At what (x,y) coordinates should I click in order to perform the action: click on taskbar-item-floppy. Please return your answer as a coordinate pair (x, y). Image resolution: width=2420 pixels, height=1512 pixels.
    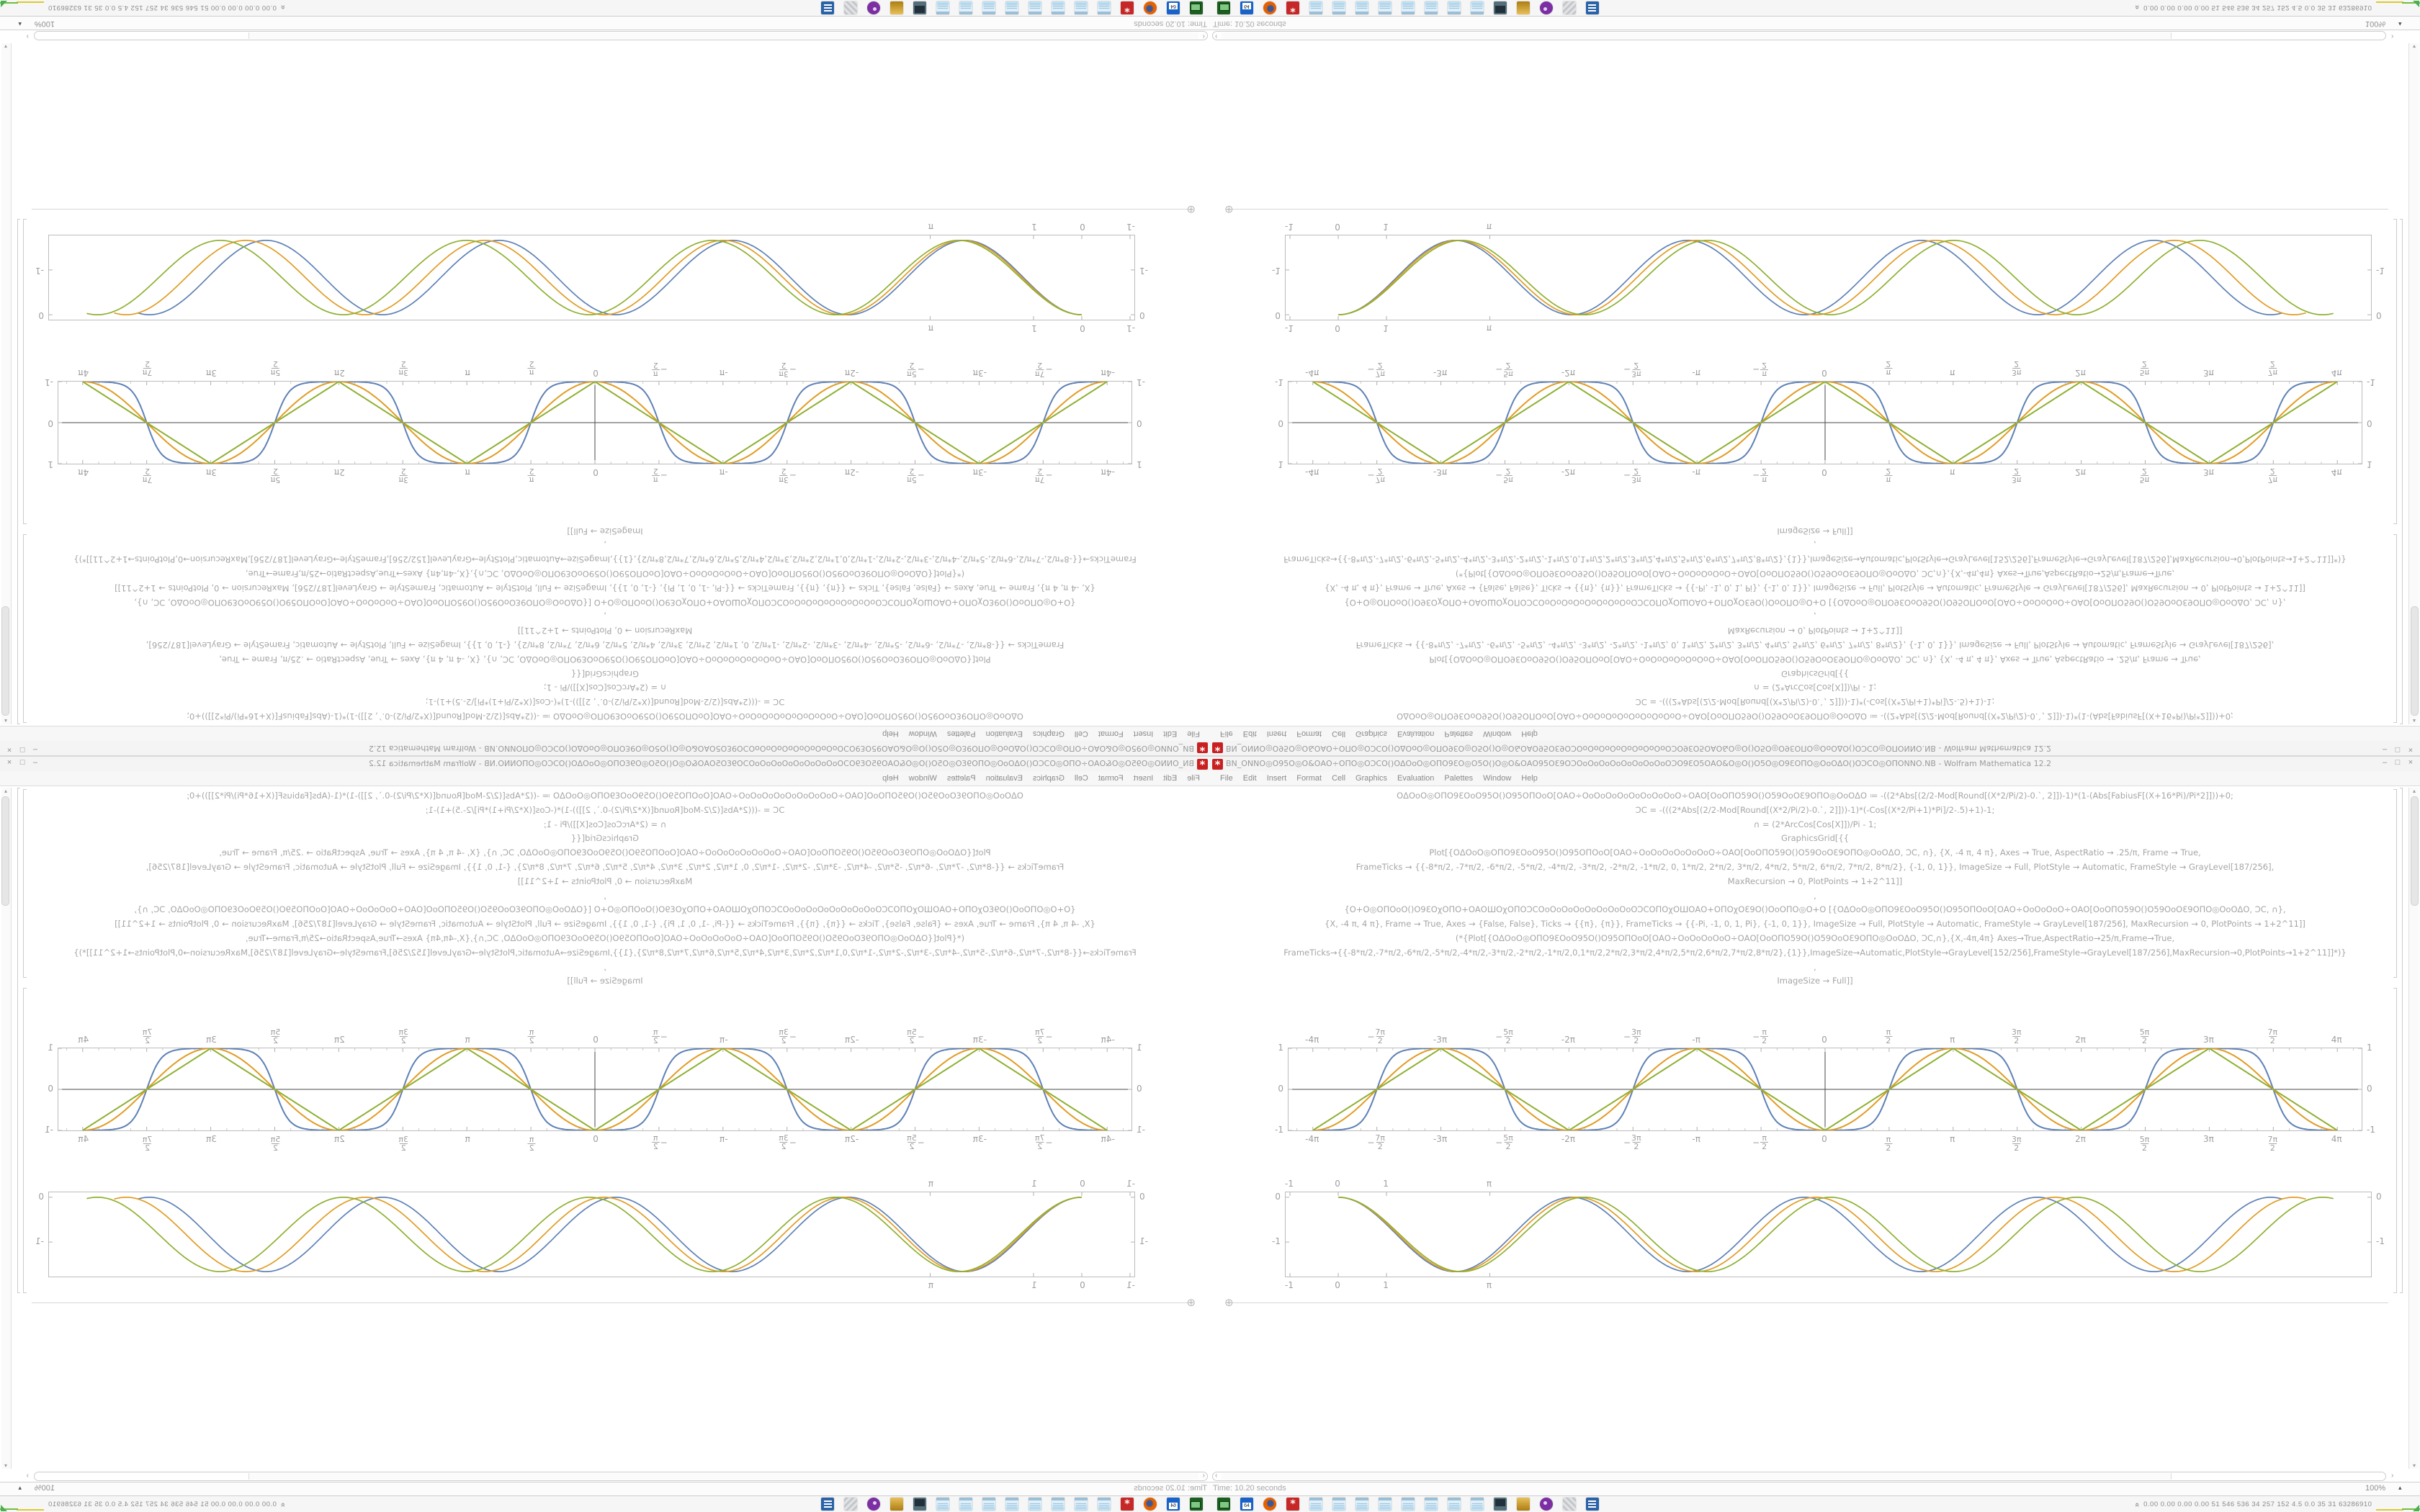
    Looking at the image, I should click on (1246, 1504).